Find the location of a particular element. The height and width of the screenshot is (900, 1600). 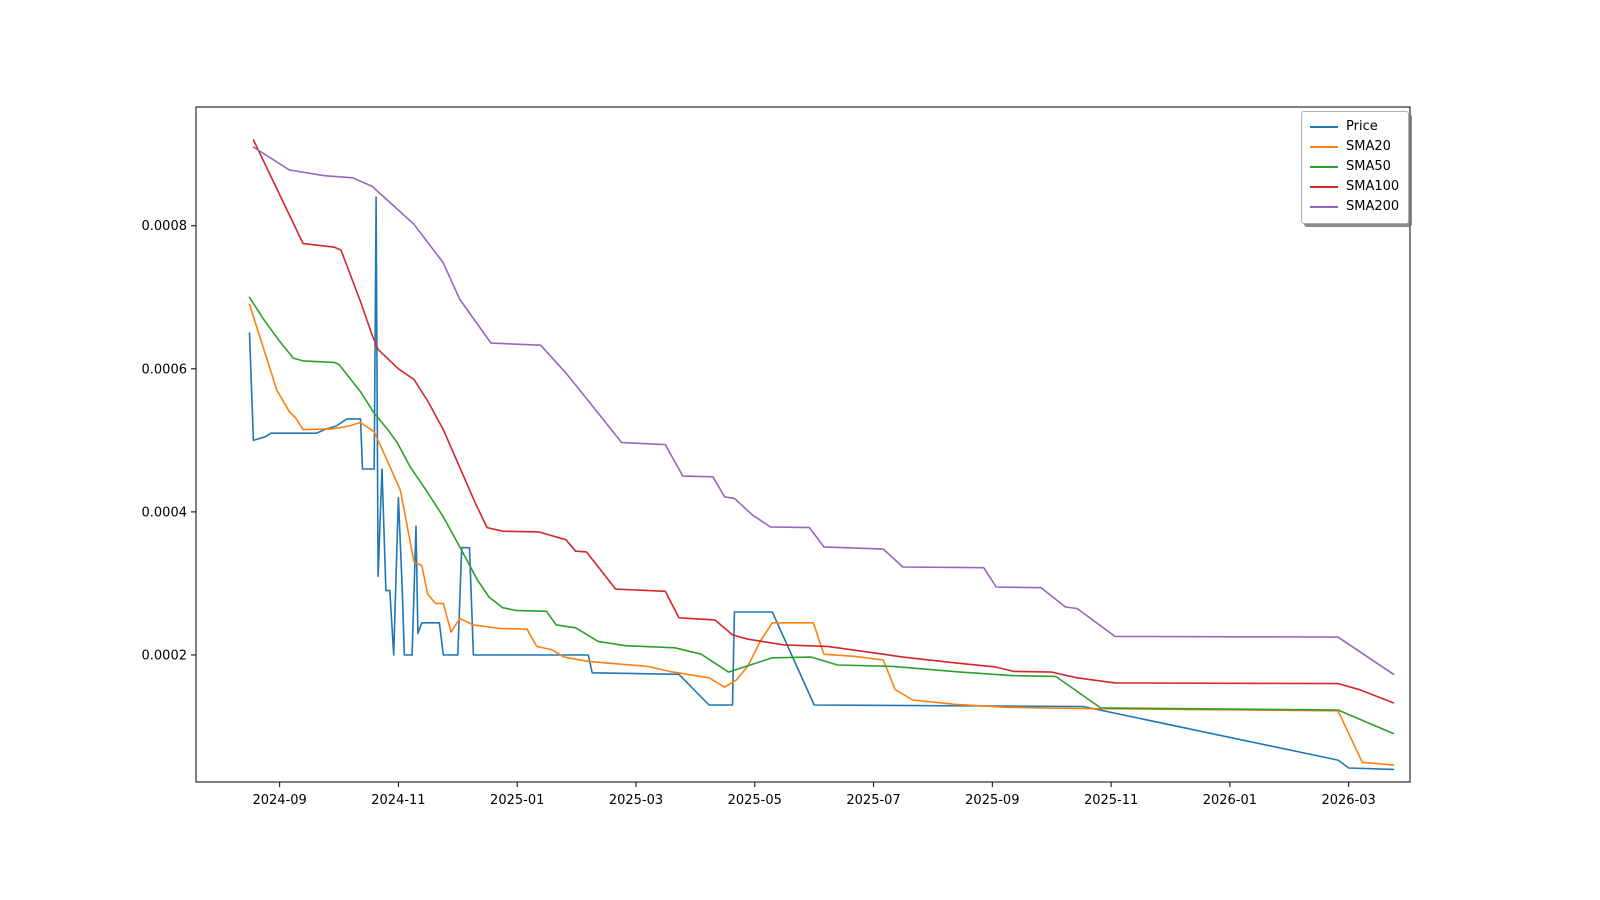

x-tick-label: 2024-11 is located at coordinates (398, 800).